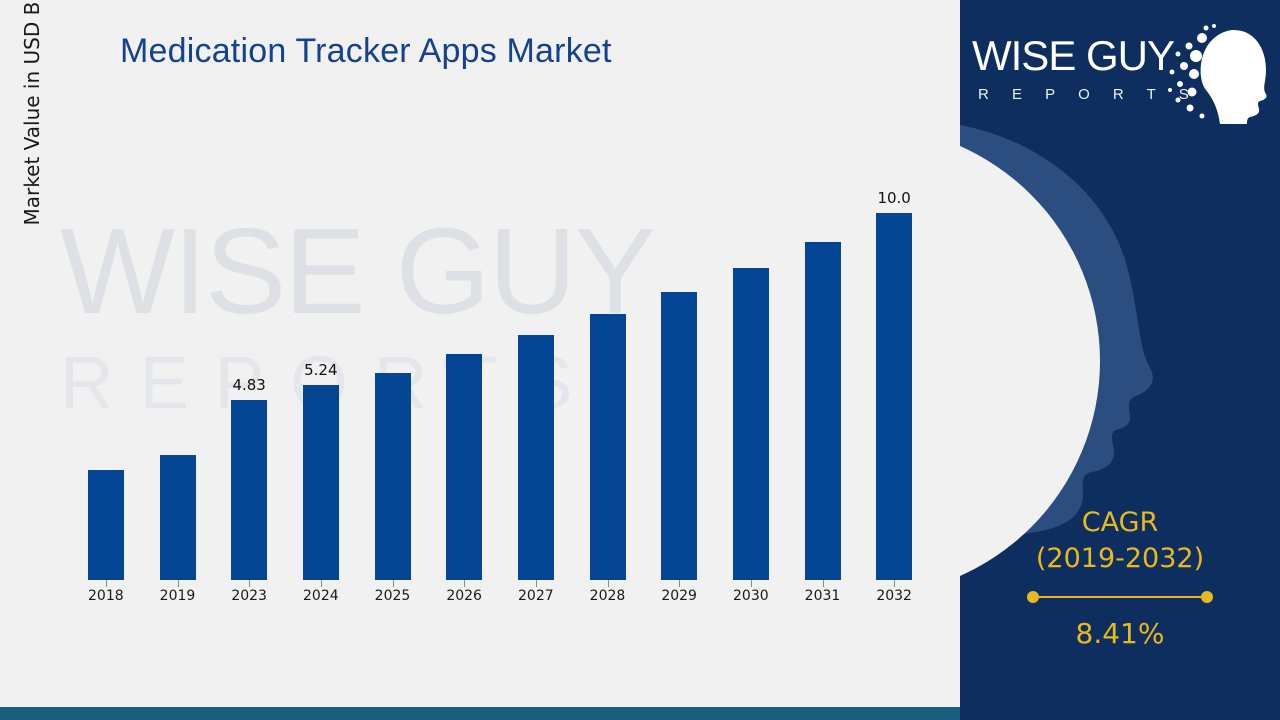  What do you see at coordinates (249, 385) in the screenshot?
I see `bar-value-label-2023: 4.83` at bounding box center [249, 385].